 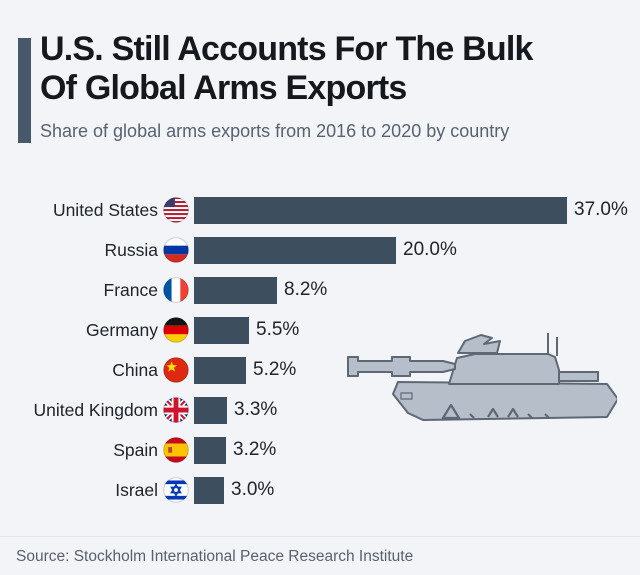 What do you see at coordinates (122, 329) in the screenshot?
I see `country-label: Germany` at bounding box center [122, 329].